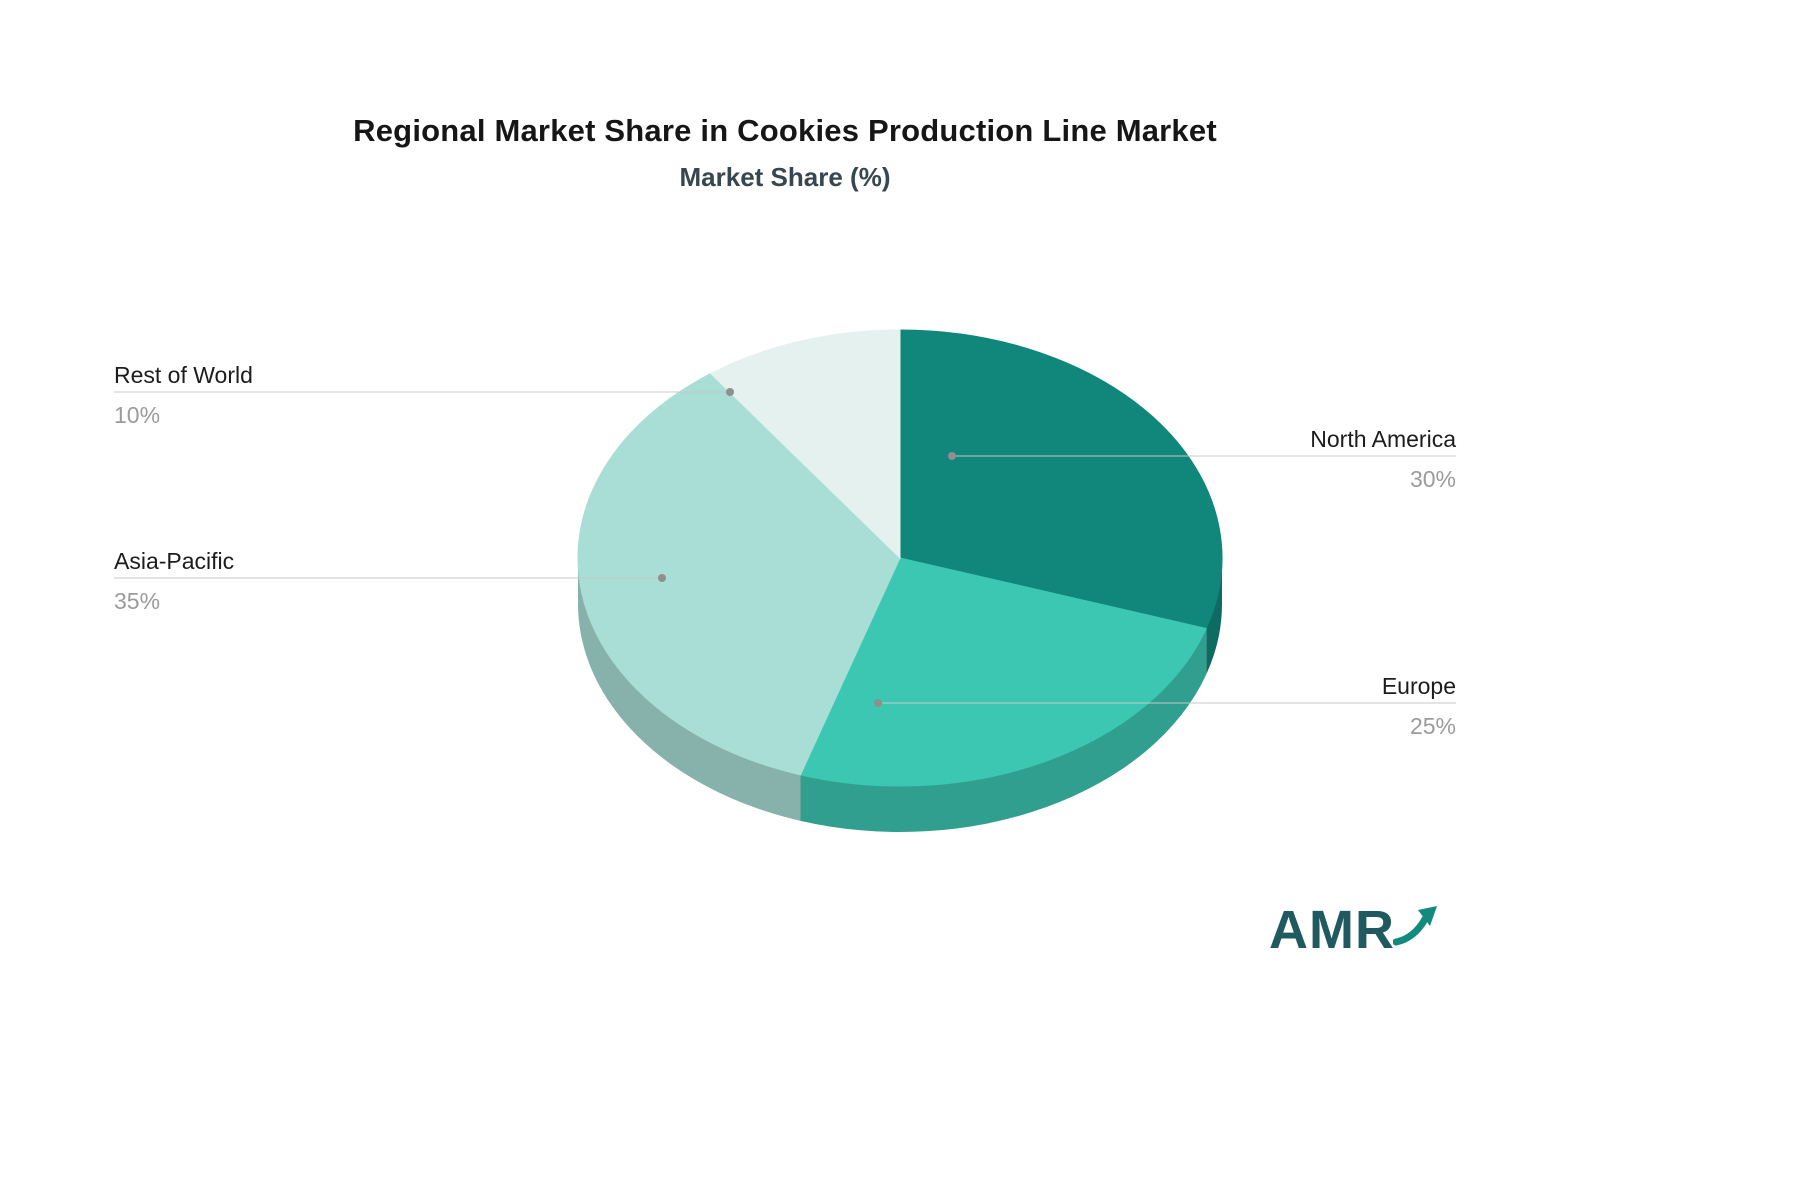  I want to click on amr-logo-arrow-icon, so click(1415, 926).